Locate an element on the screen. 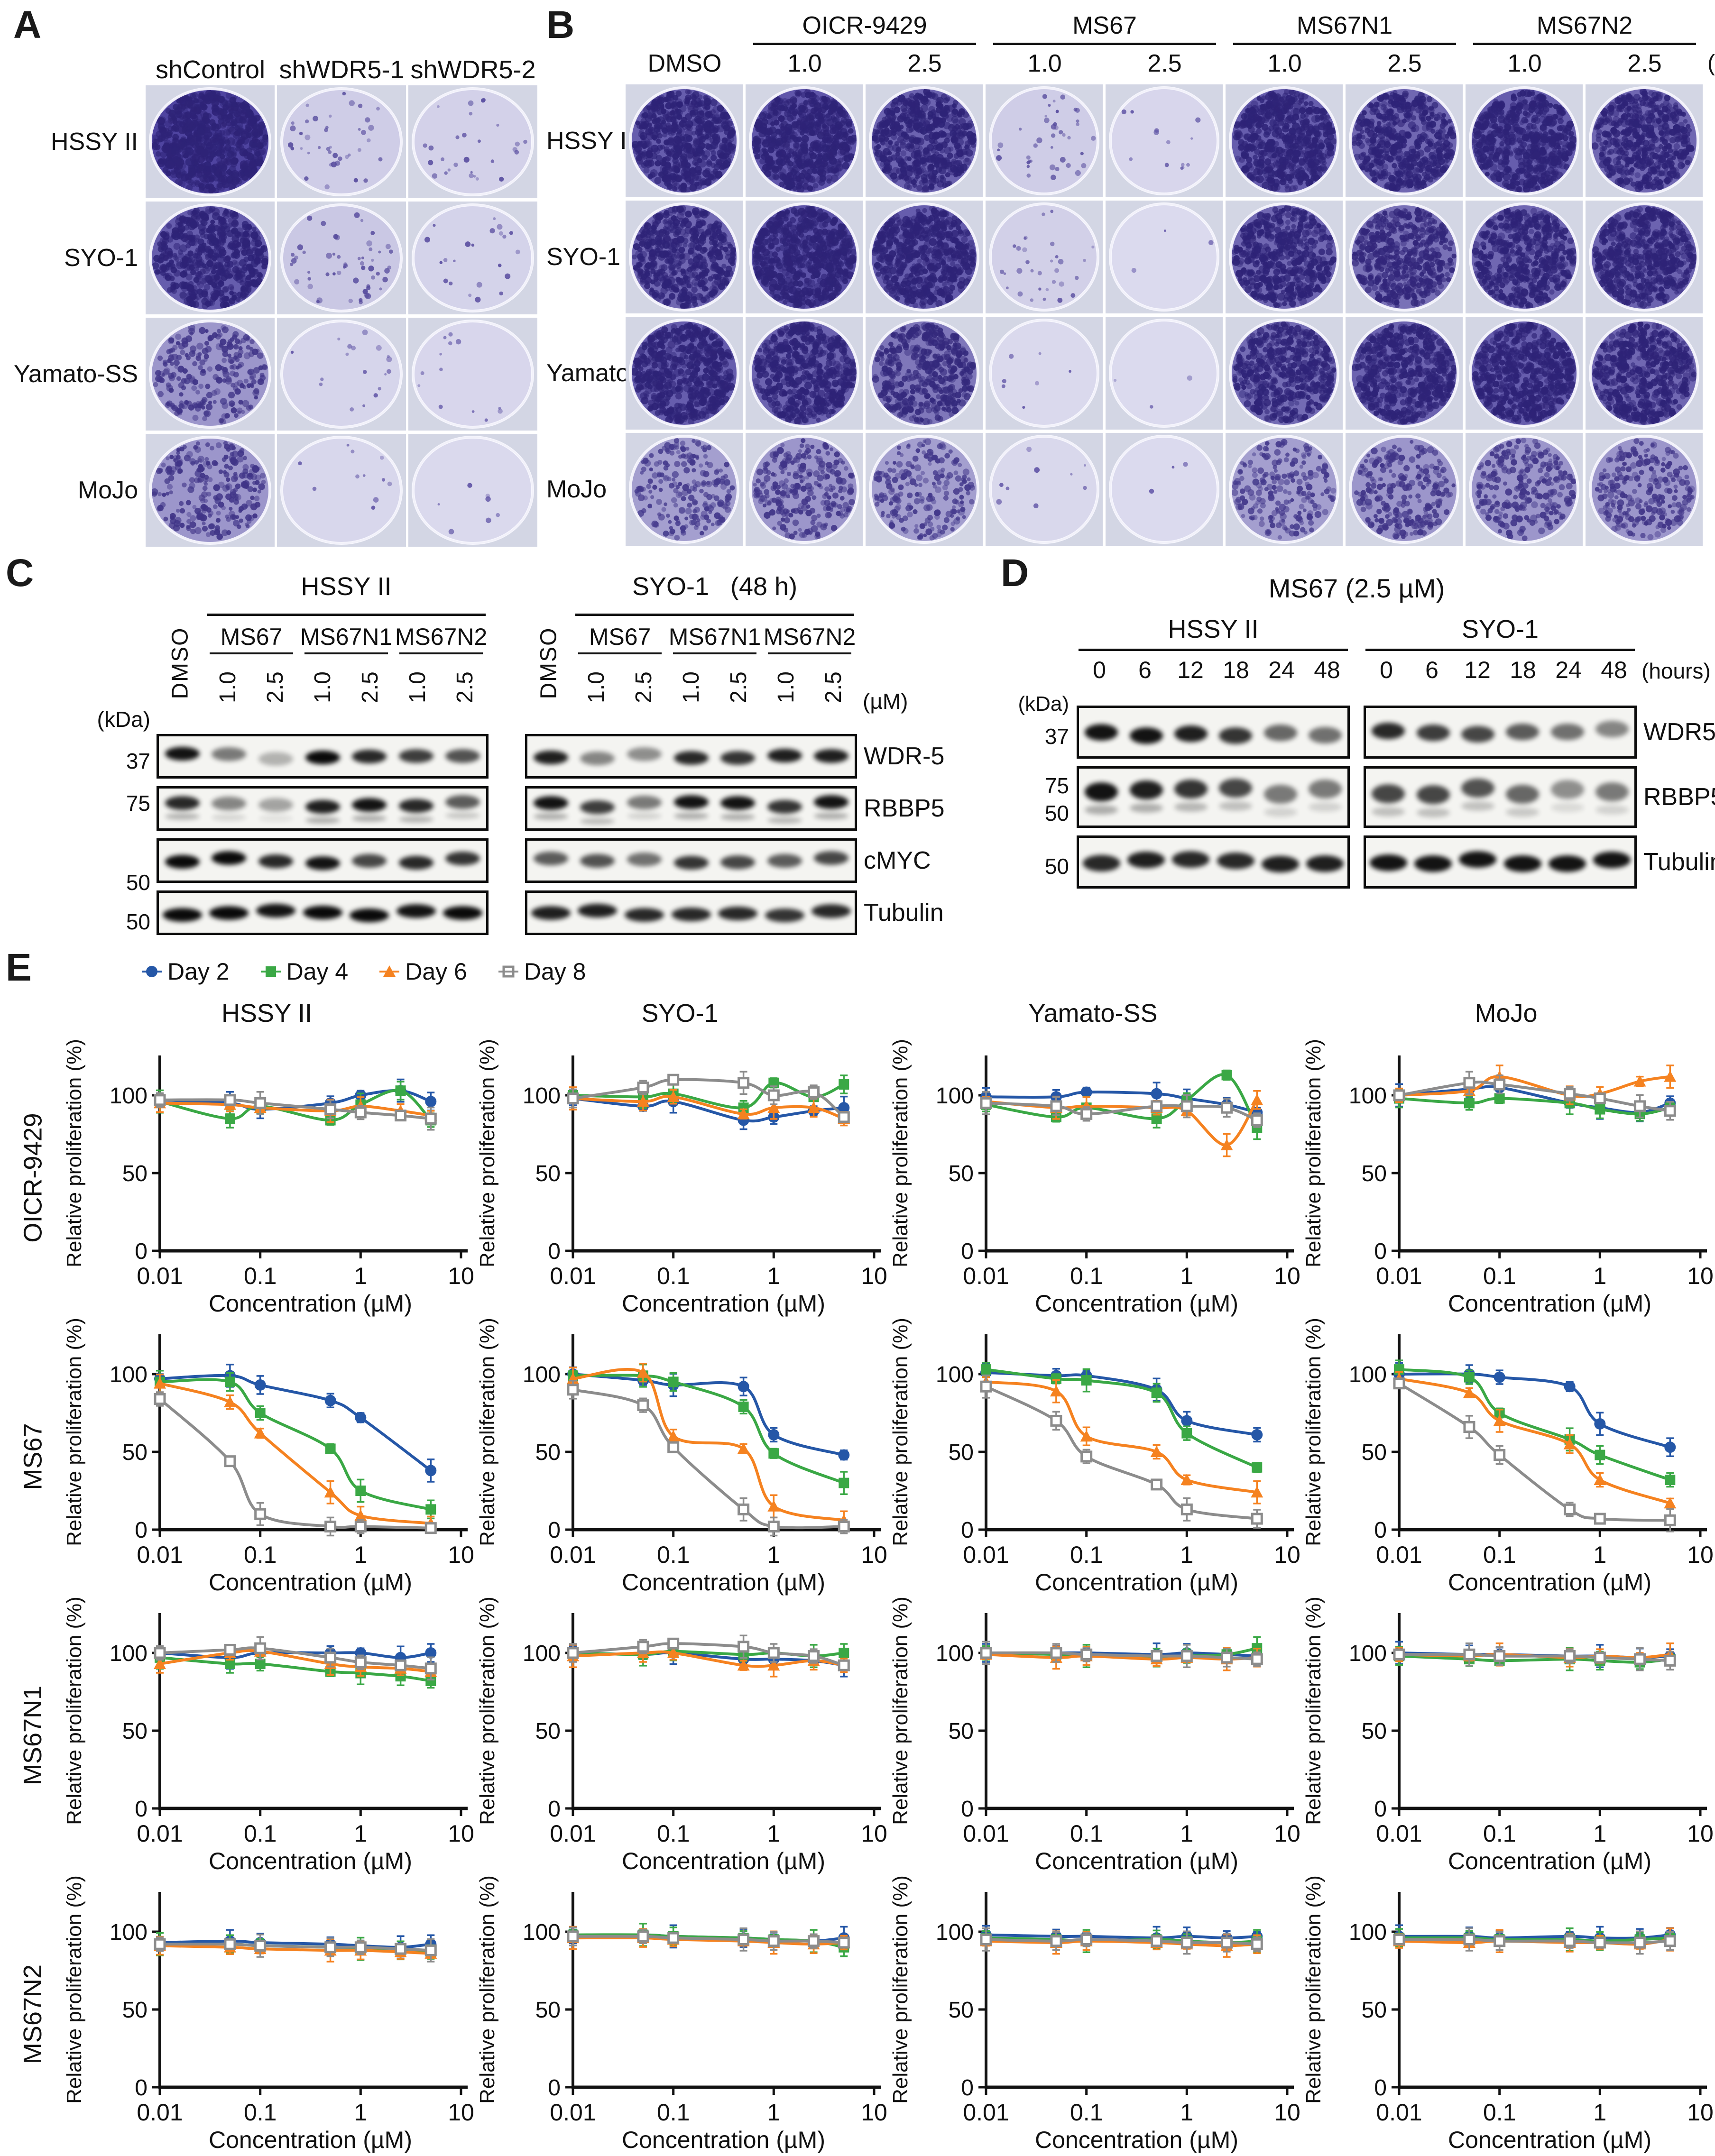  legend-item: Day 4 is located at coordinates (304, 971).